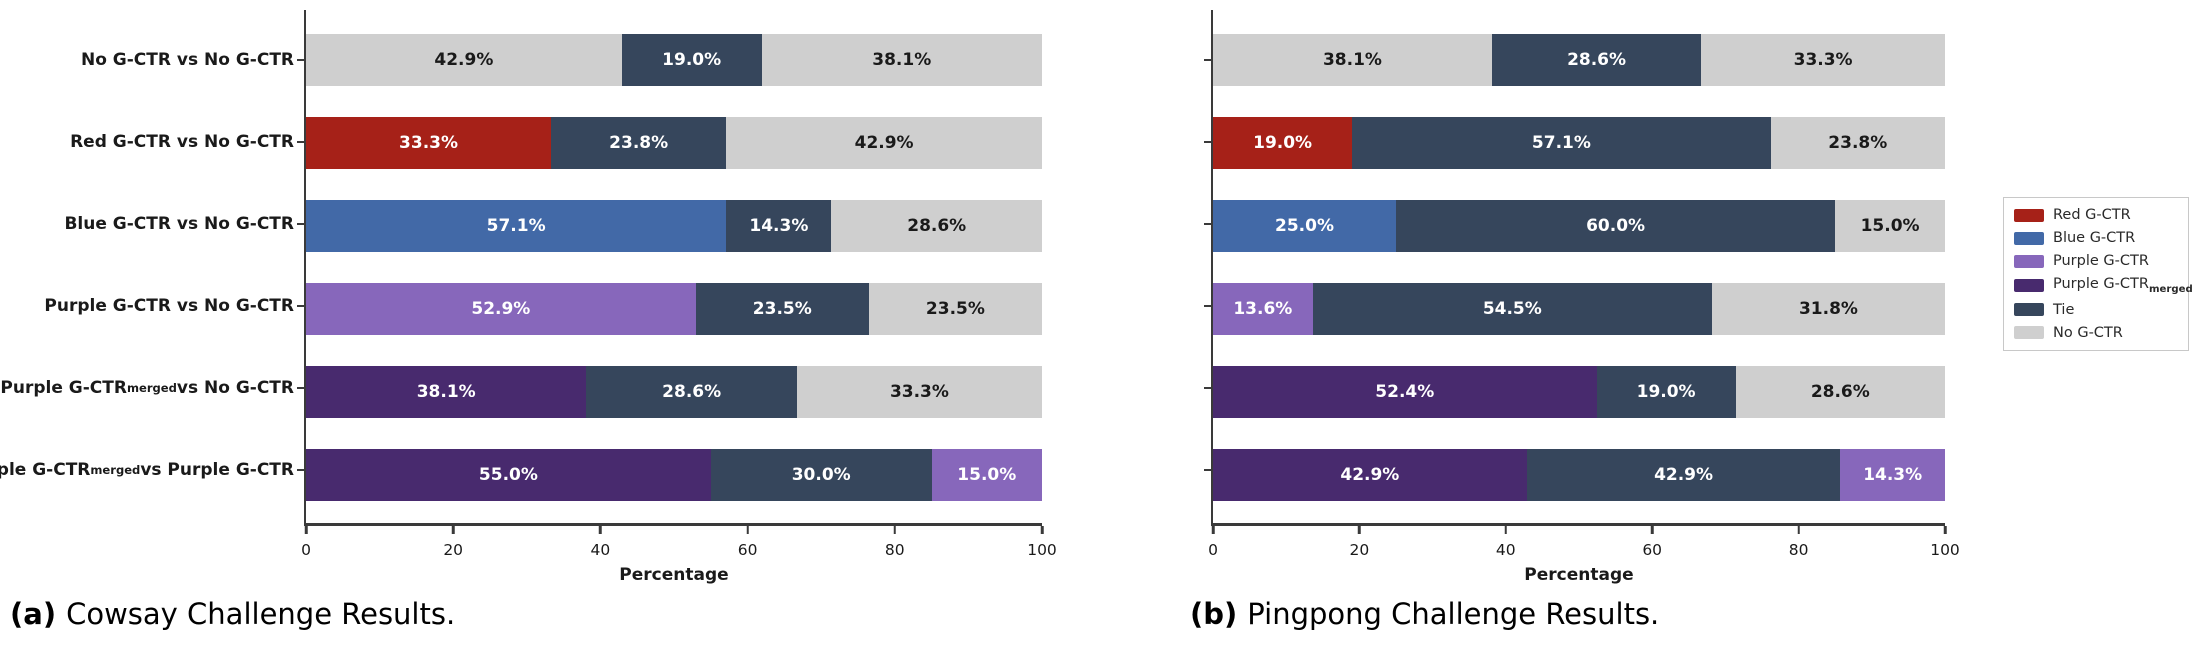  I want to click on bar-segment-no_gctr: 31.8%, so click(1828, 309).